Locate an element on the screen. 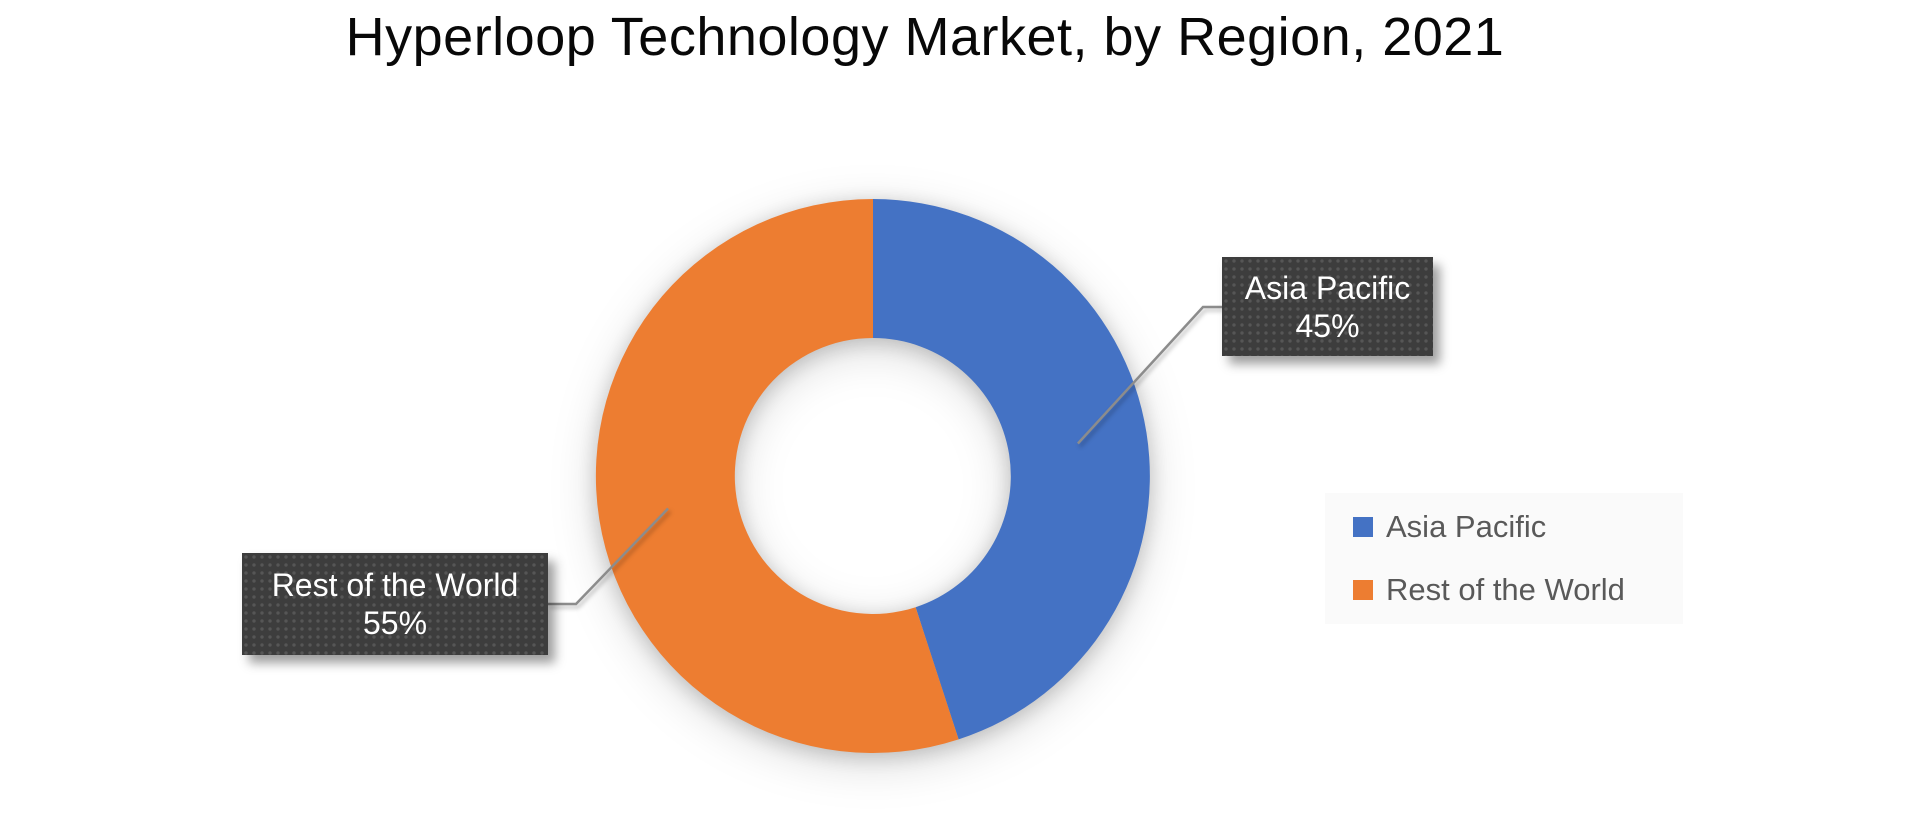 Image resolution: width=1920 pixels, height=818 pixels. data-label-category: Rest of the World is located at coordinates (395, 585).